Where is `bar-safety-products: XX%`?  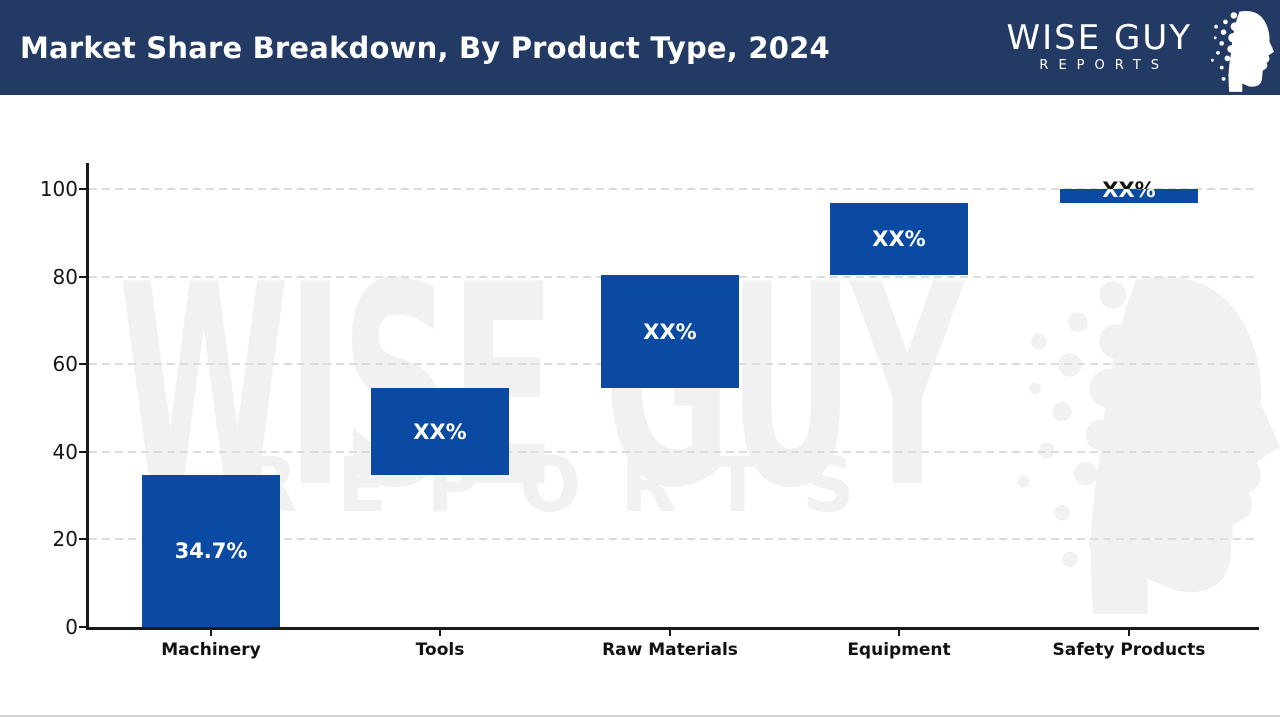 bar-safety-products: XX% is located at coordinates (1129, 196).